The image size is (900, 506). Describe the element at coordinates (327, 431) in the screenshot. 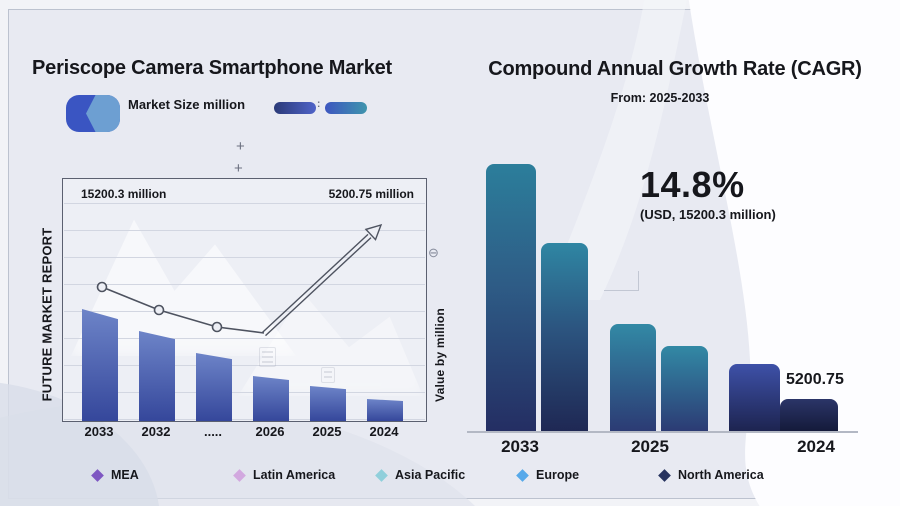

I see `x-tick-label: 2025` at that location.